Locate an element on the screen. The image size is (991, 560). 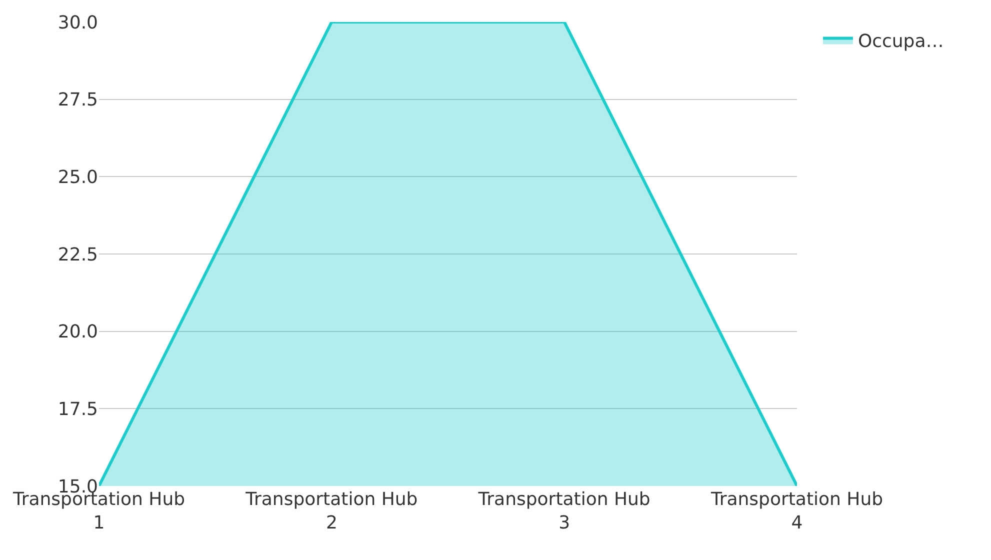
y-tick-label: 30.0 is located at coordinates (78, 23).